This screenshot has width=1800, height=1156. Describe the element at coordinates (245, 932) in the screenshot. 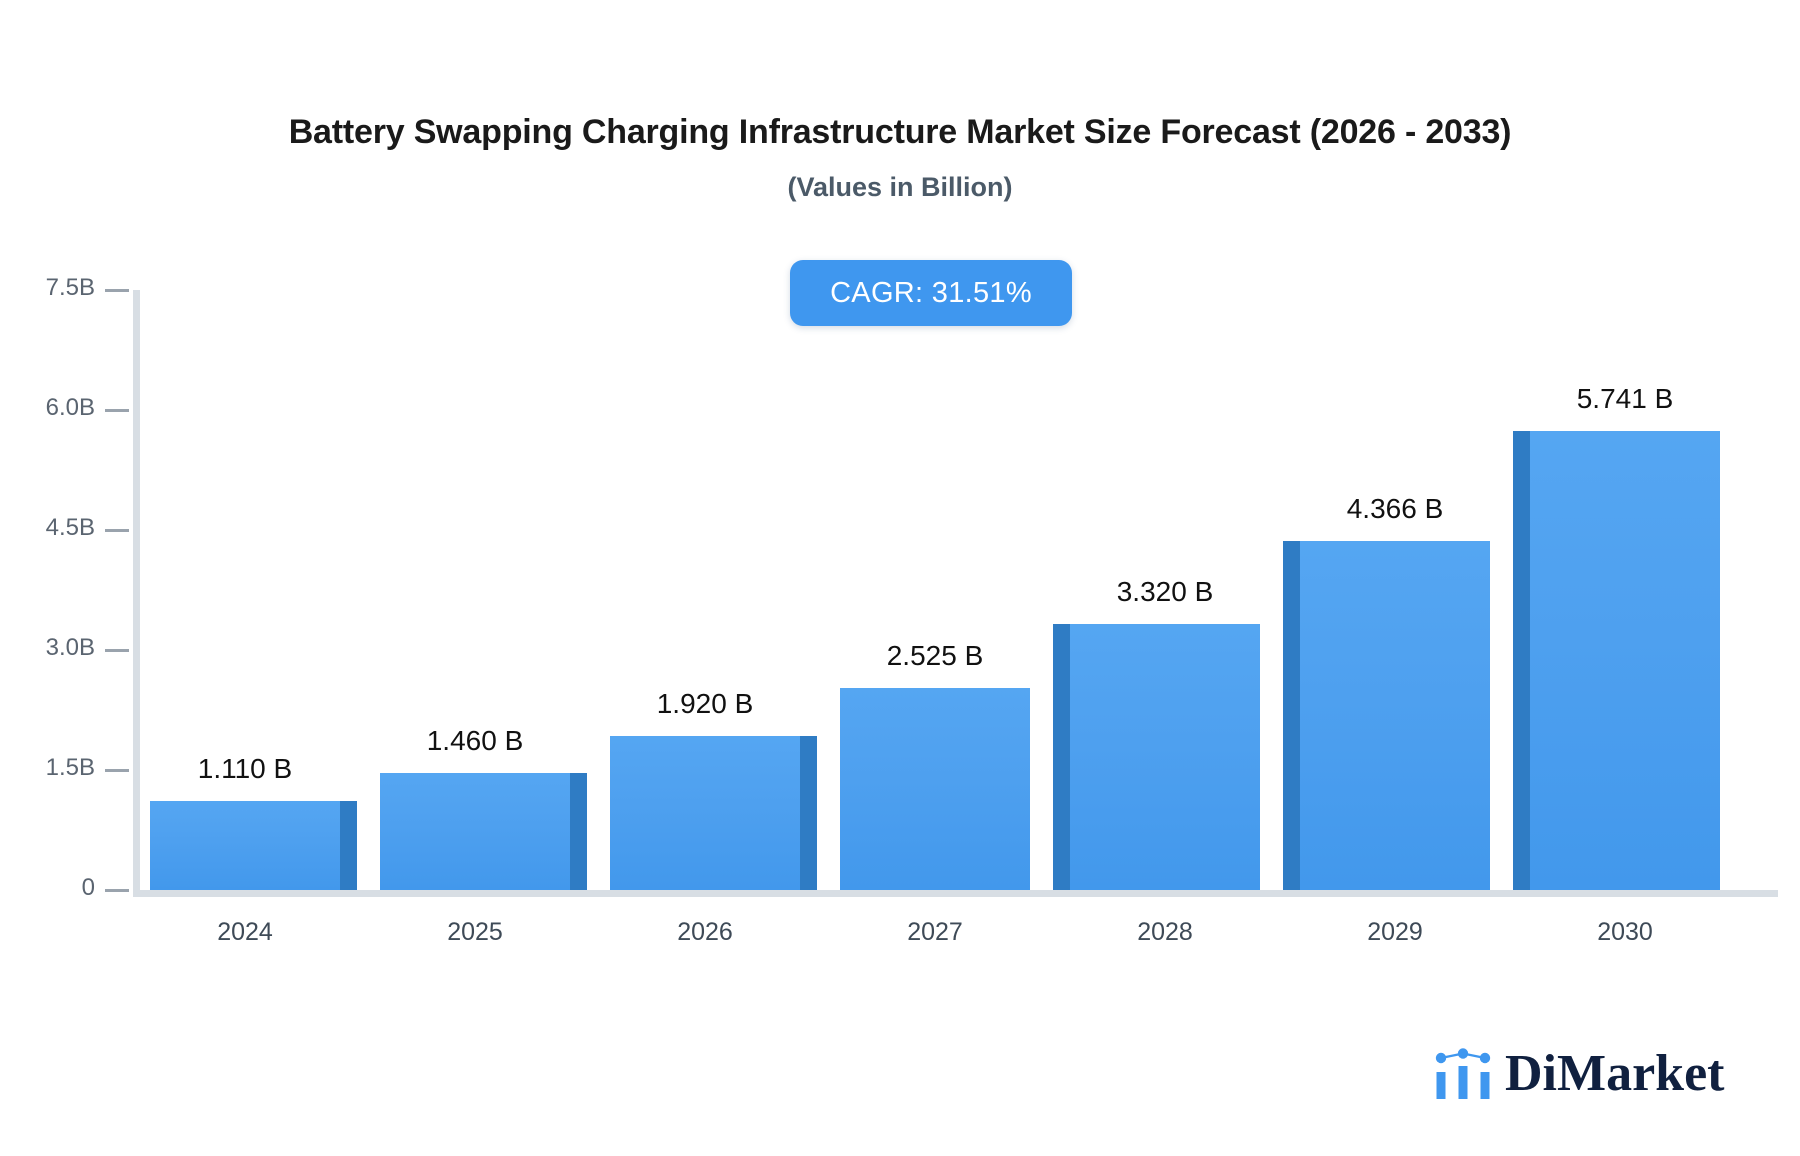

I see `x-axis-tick-label: 2024` at that location.